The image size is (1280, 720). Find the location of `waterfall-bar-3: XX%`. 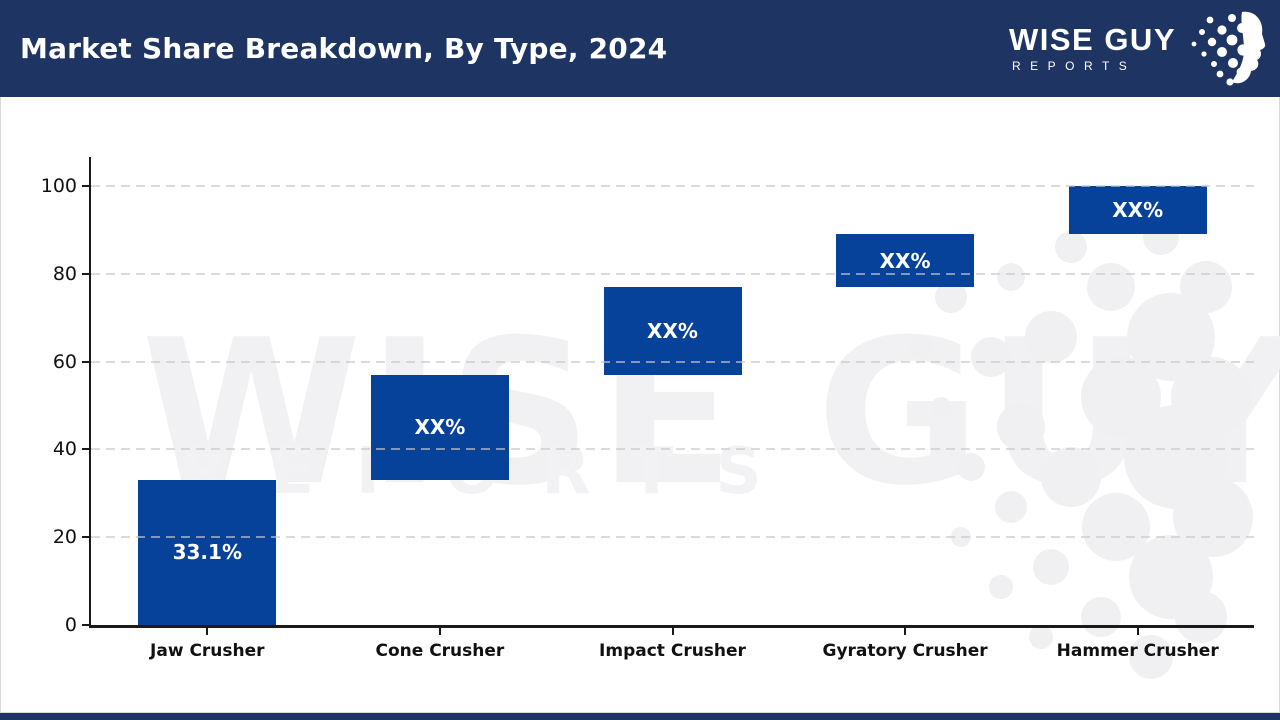

waterfall-bar-3: XX% is located at coordinates (672, 330).